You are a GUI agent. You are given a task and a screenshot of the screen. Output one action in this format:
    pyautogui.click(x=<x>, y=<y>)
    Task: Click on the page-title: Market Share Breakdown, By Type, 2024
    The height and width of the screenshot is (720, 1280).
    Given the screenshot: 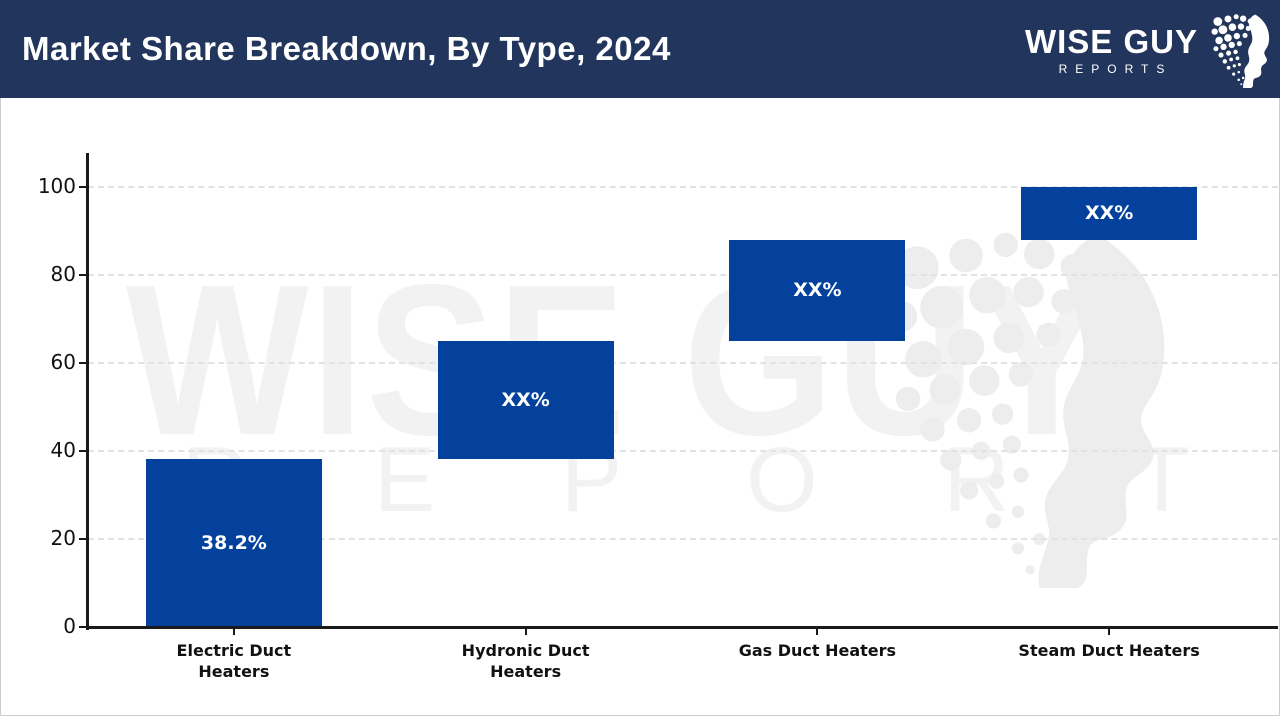 What is the action you would take?
    pyautogui.click(x=346, y=48)
    